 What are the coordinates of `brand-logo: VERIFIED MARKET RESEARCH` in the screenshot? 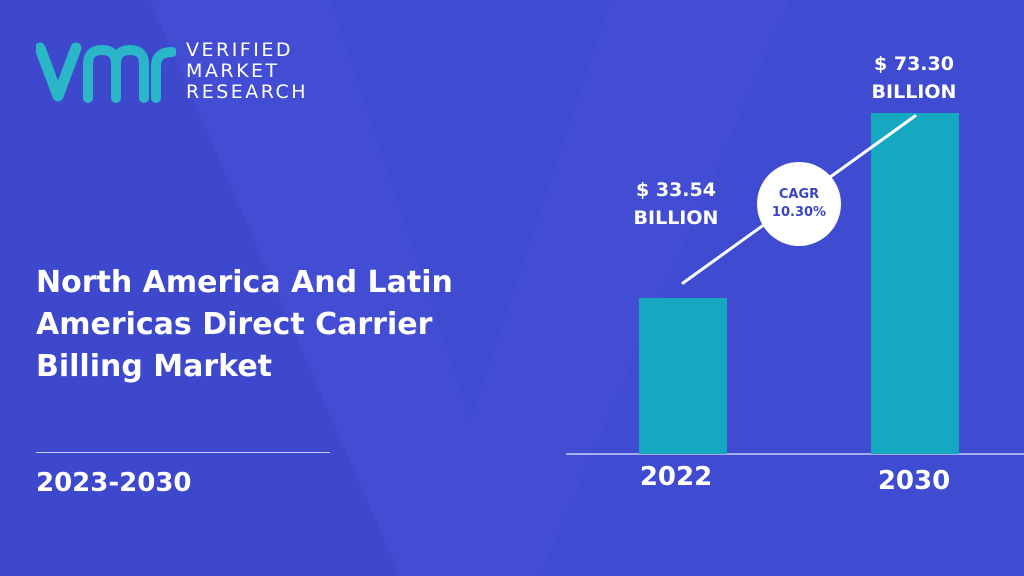 It's located at (181, 73).